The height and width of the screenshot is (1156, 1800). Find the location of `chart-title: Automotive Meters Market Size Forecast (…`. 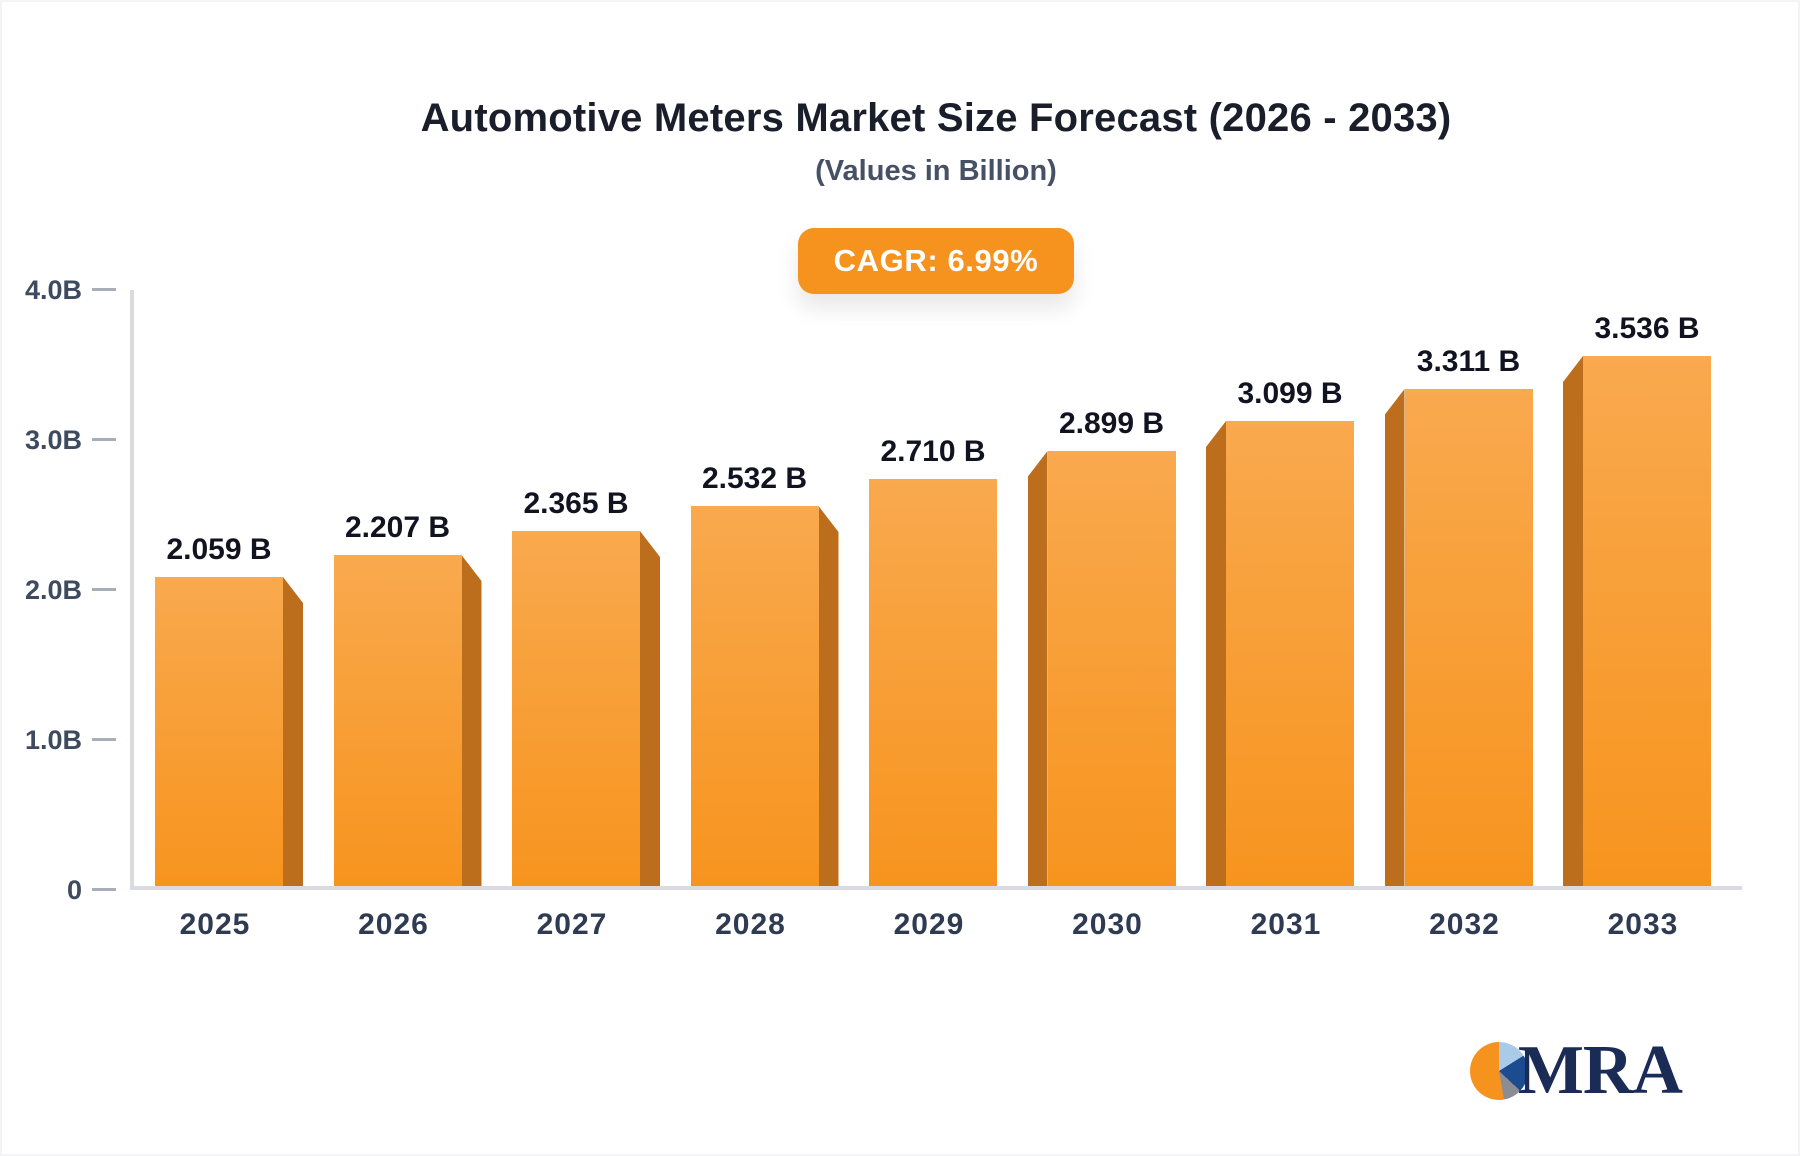

chart-title: Automotive Meters Market Size Forecast (… is located at coordinates (936, 118).